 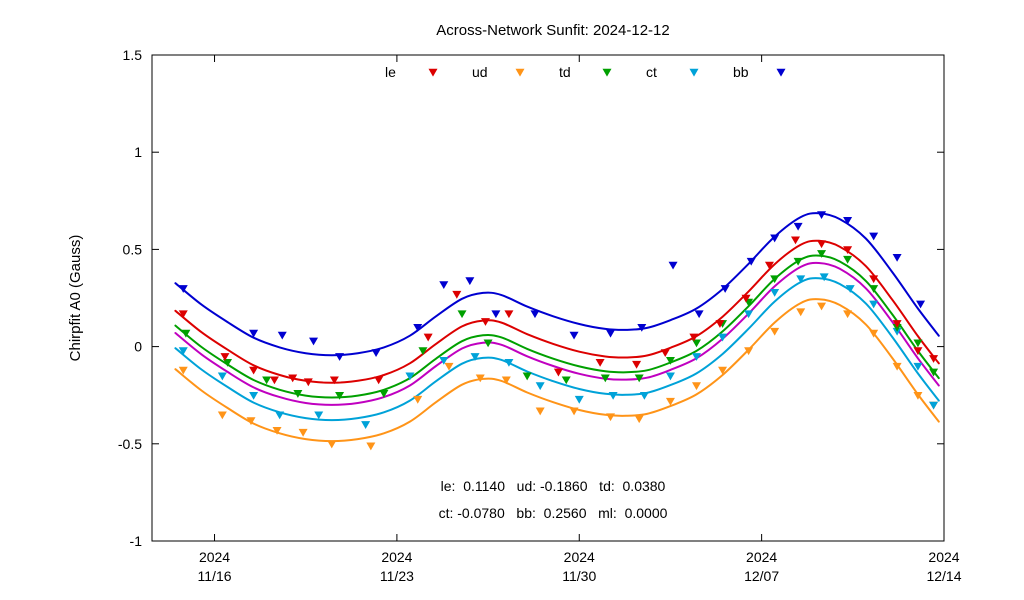 I want to click on legend-marker-le, so click(x=433, y=72).